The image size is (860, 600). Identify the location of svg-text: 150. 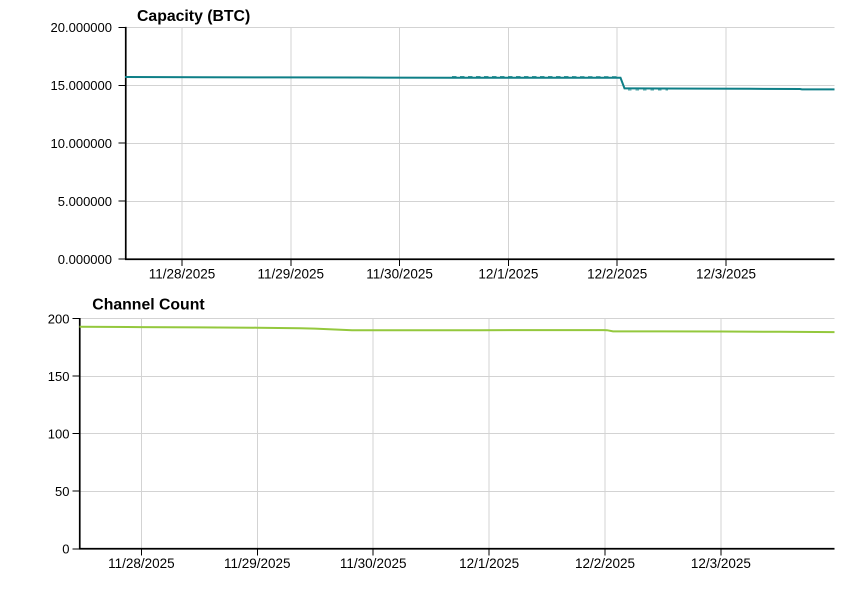
(59, 376).